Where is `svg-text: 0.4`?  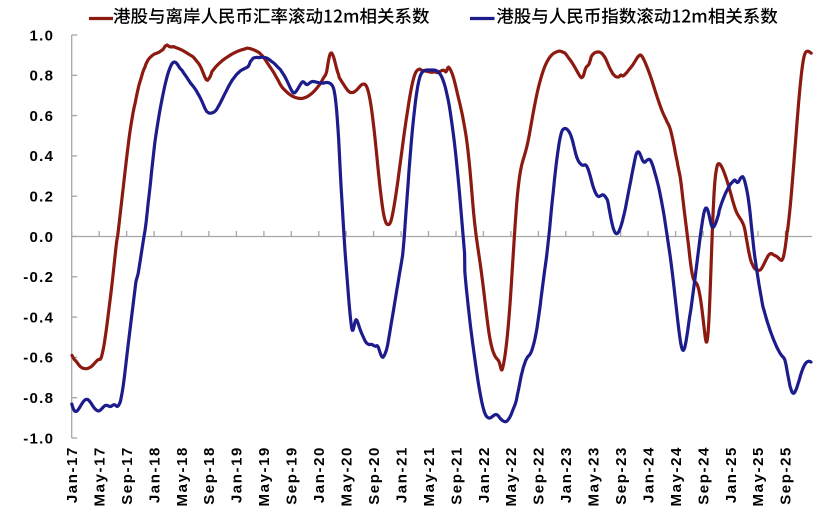 svg-text: 0.4 is located at coordinates (42, 156).